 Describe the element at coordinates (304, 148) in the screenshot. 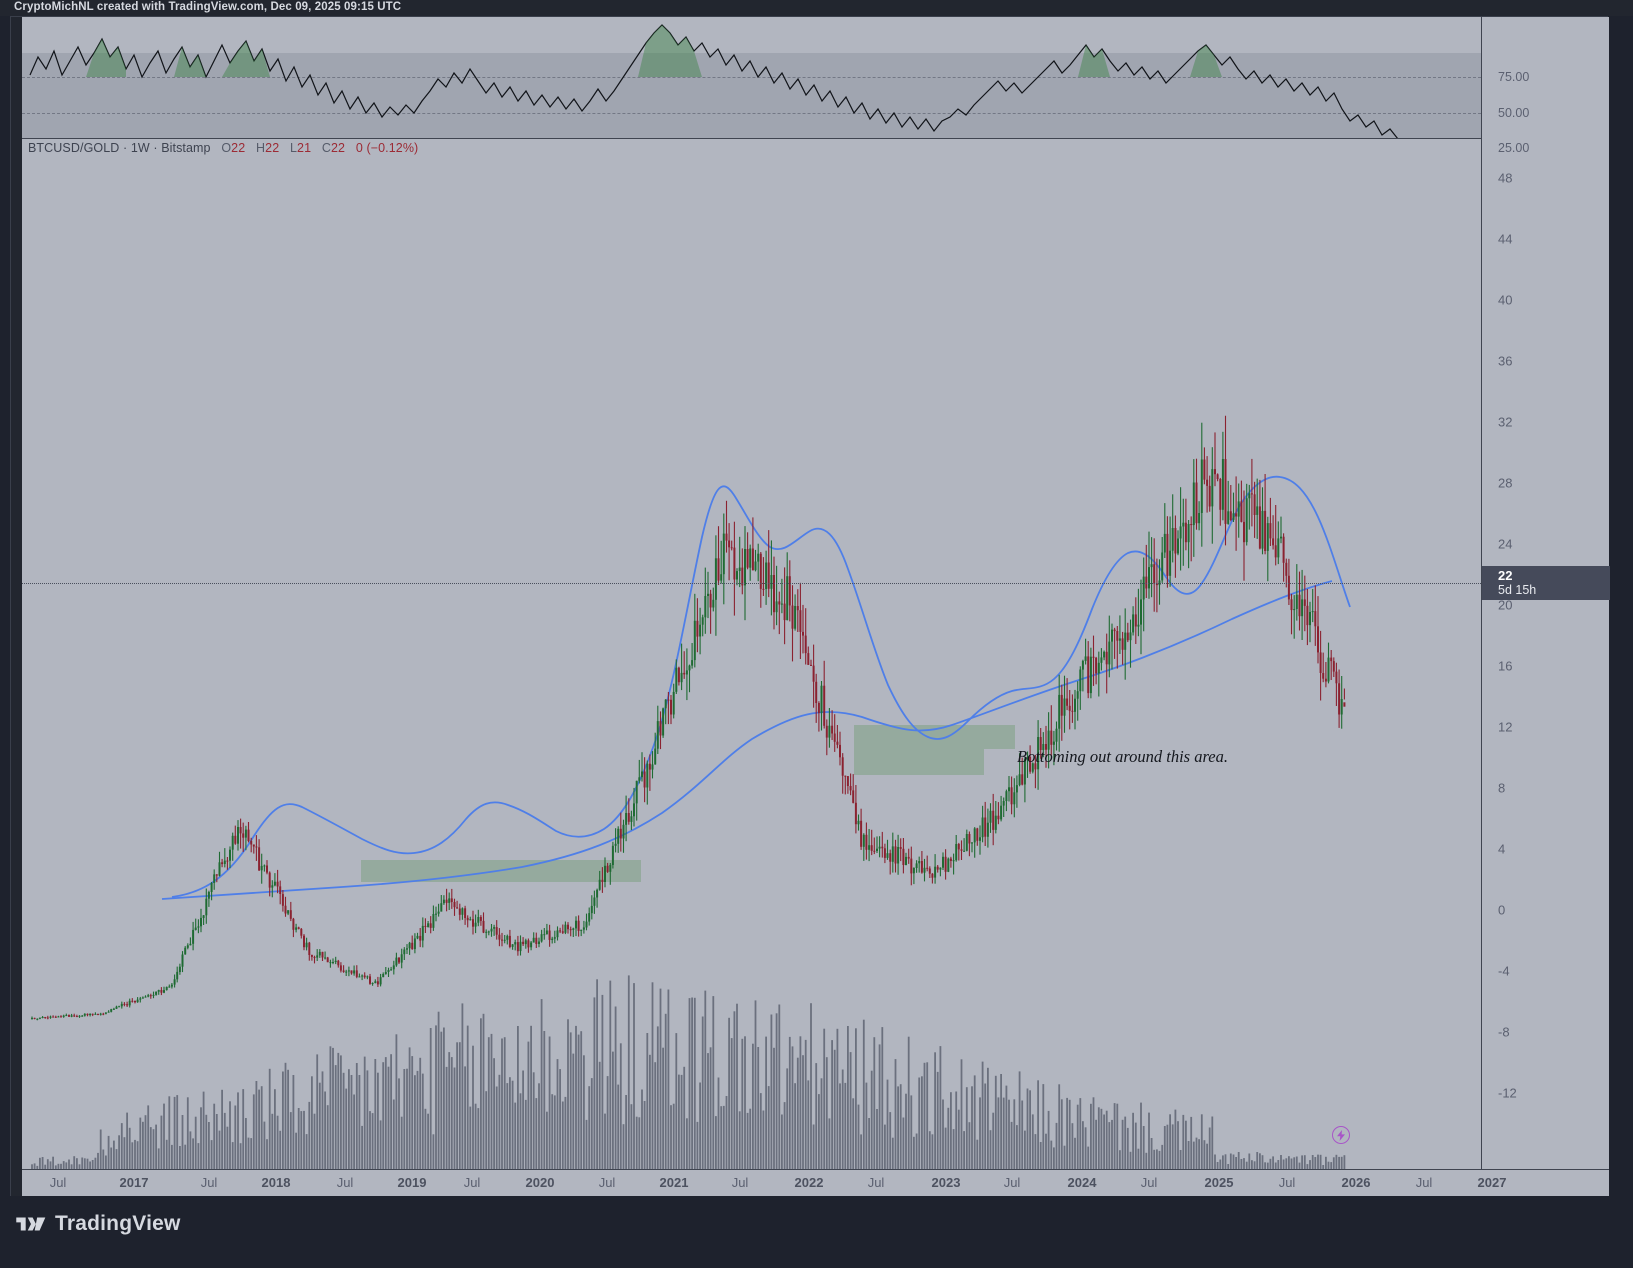

I see `legend-low-value: 21` at that location.